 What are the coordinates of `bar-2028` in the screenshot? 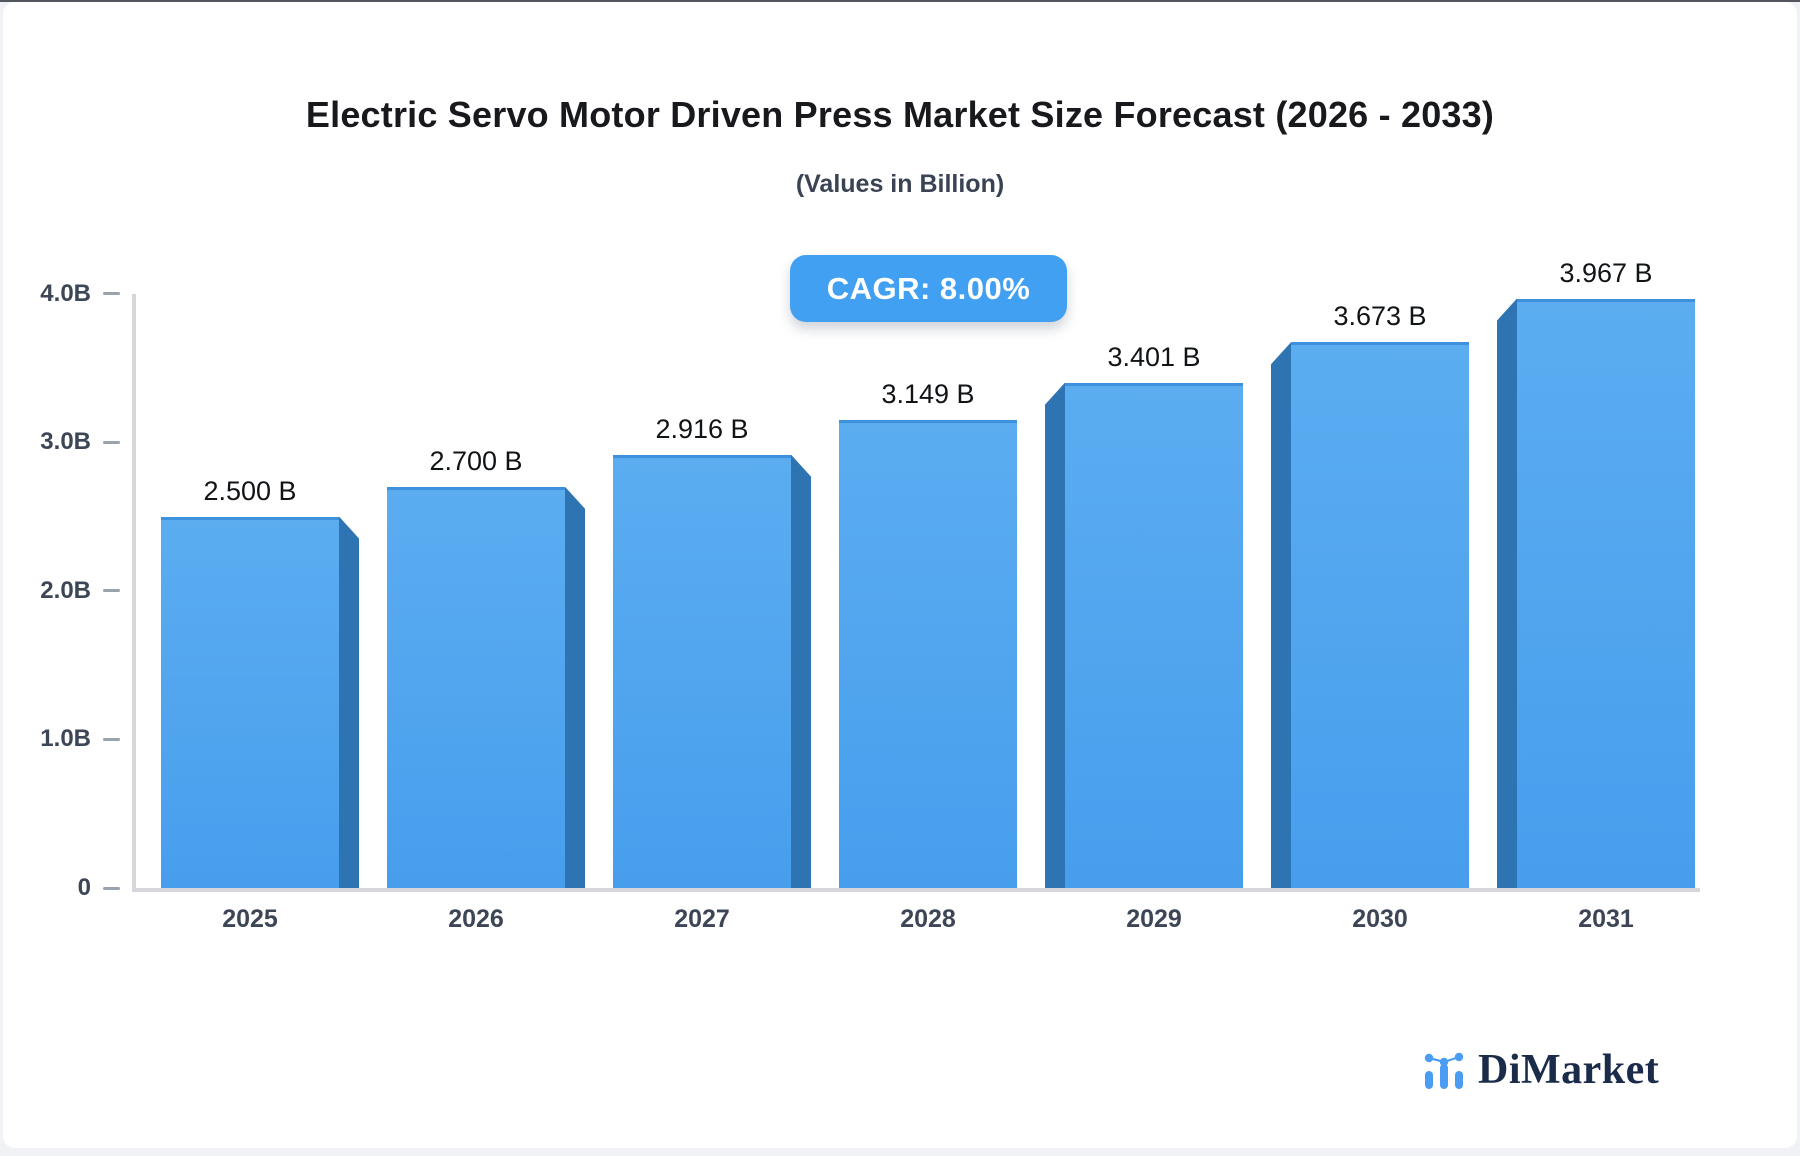 It's located at (928, 654).